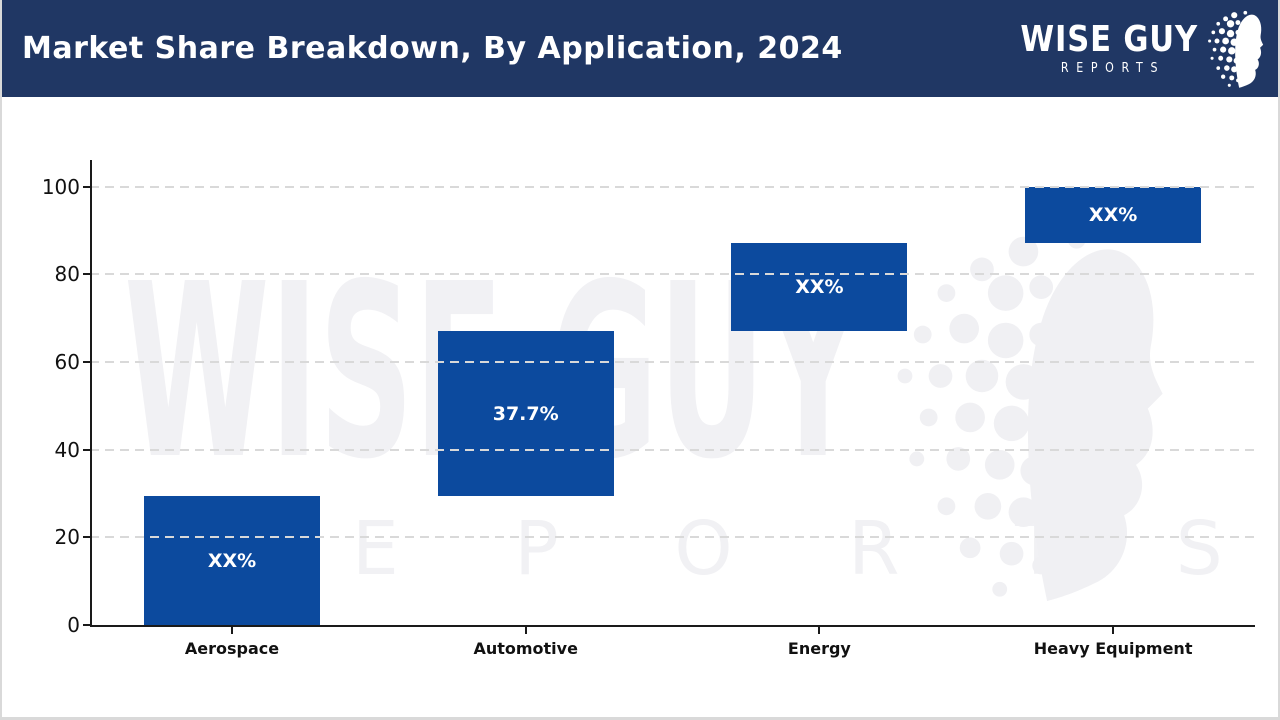 This screenshot has height=720, width=1280. I want to click on brand-logo-text: WISE GUY REPORTS, so click(1109, 47).